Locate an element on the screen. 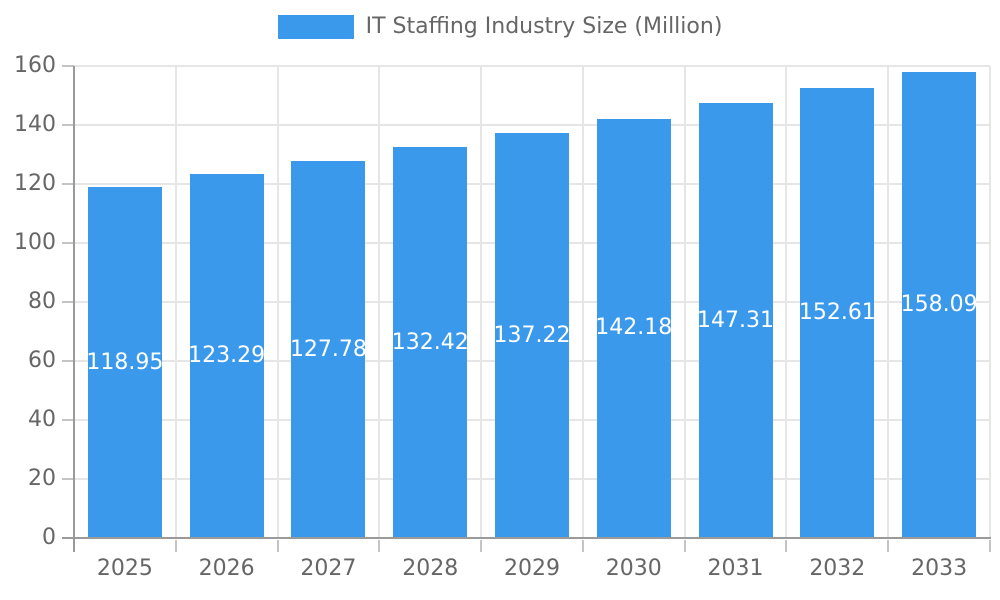 The image size is (1000, 600). x-tick-label: 2031 is located at coordinates (735, 568).